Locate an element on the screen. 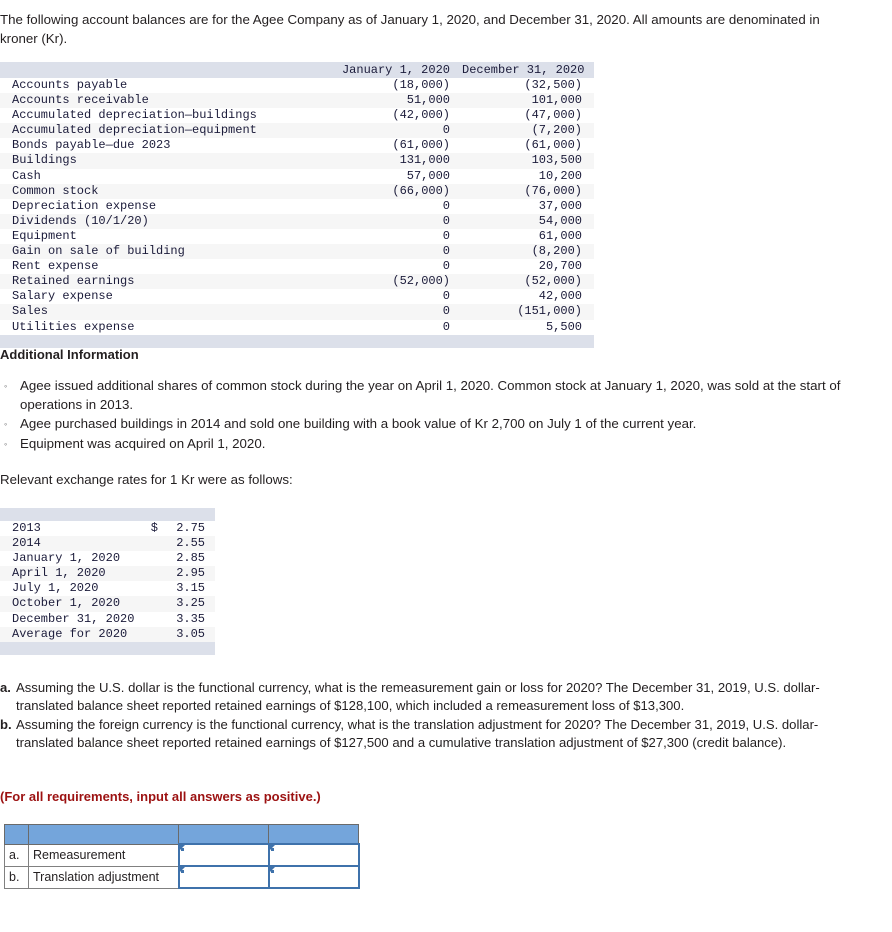 The image size is (892, 932). account-name-cell: Sales is located at coordinates (30, 311).